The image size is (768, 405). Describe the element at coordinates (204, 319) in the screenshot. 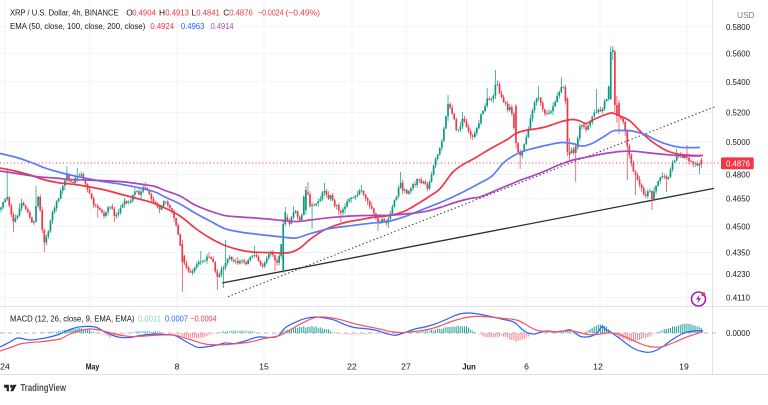

I see `svg-text: −0.0004` at that location.